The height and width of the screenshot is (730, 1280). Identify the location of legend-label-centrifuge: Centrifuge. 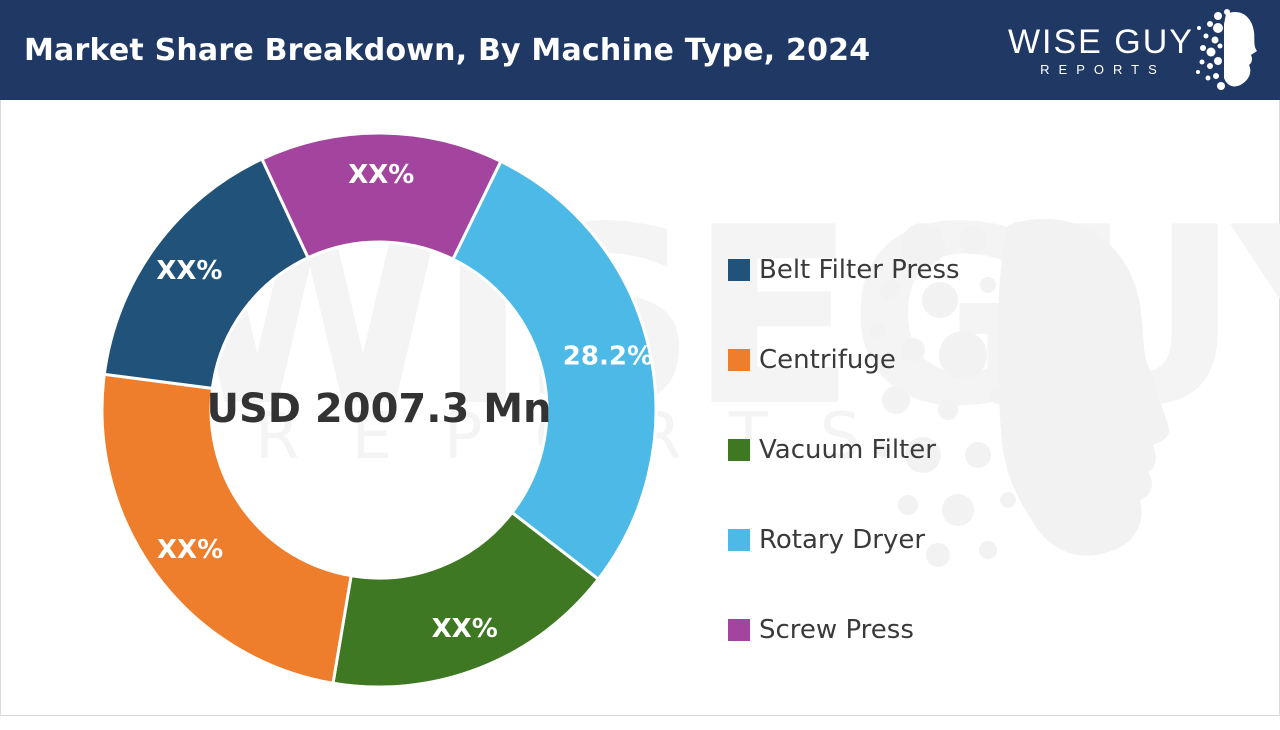
(827, 360).